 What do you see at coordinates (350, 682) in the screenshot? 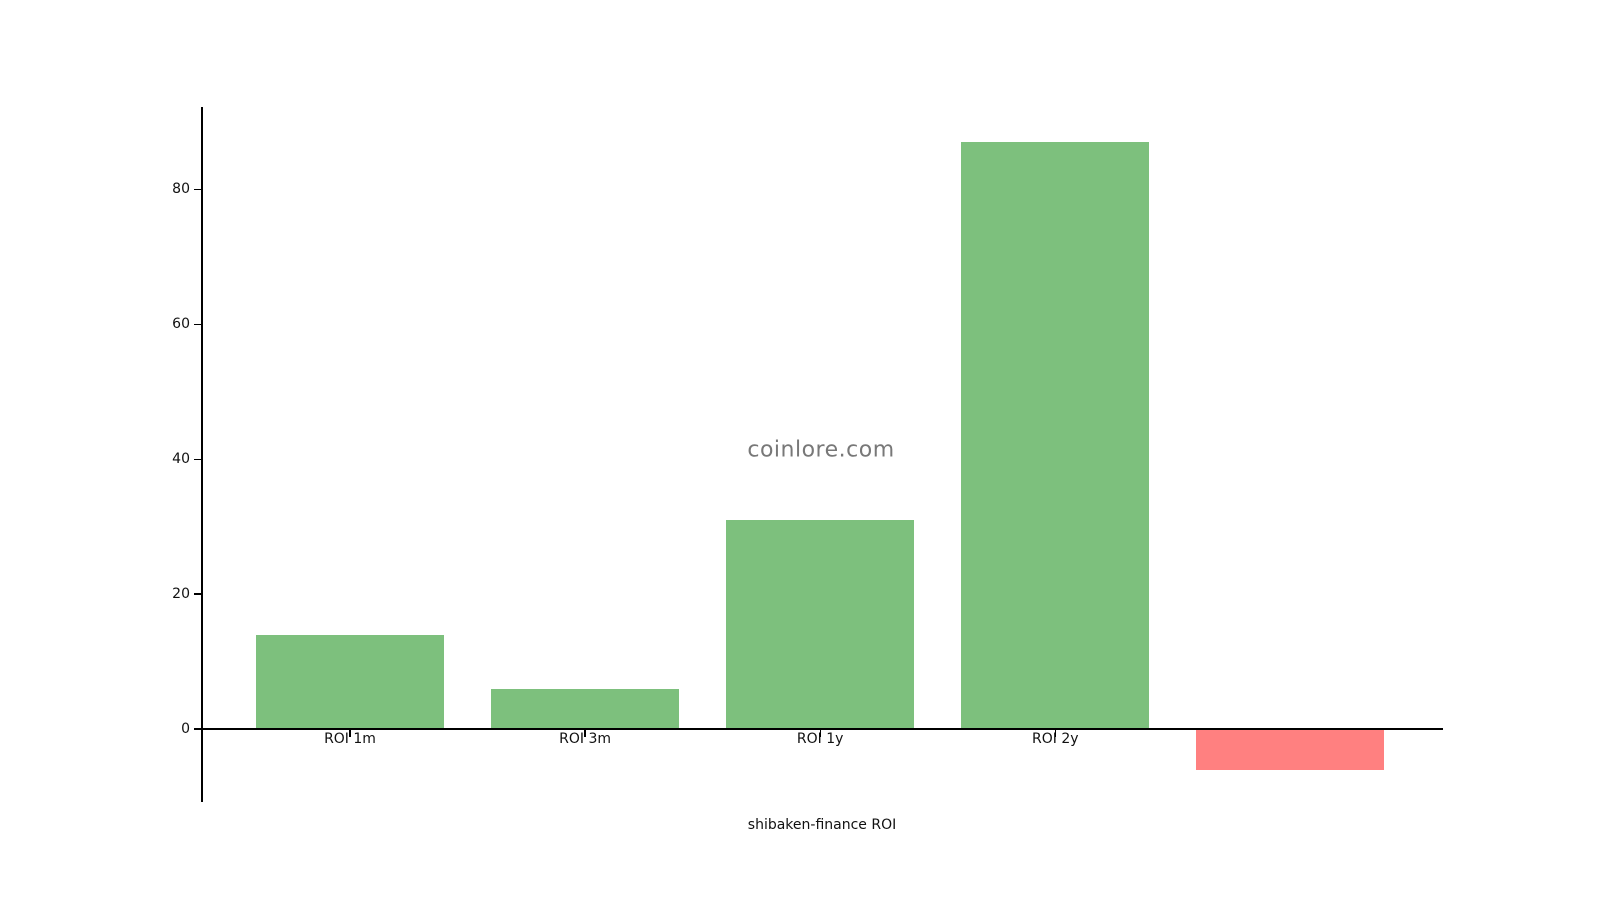
I see `bar-roi-1m` at bounding box center [350, 682].